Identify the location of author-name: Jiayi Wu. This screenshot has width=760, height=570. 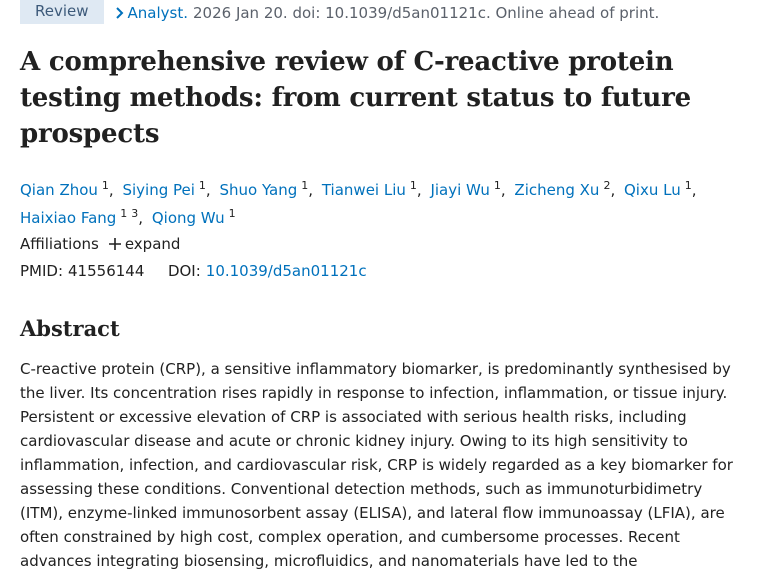
(460, 190).